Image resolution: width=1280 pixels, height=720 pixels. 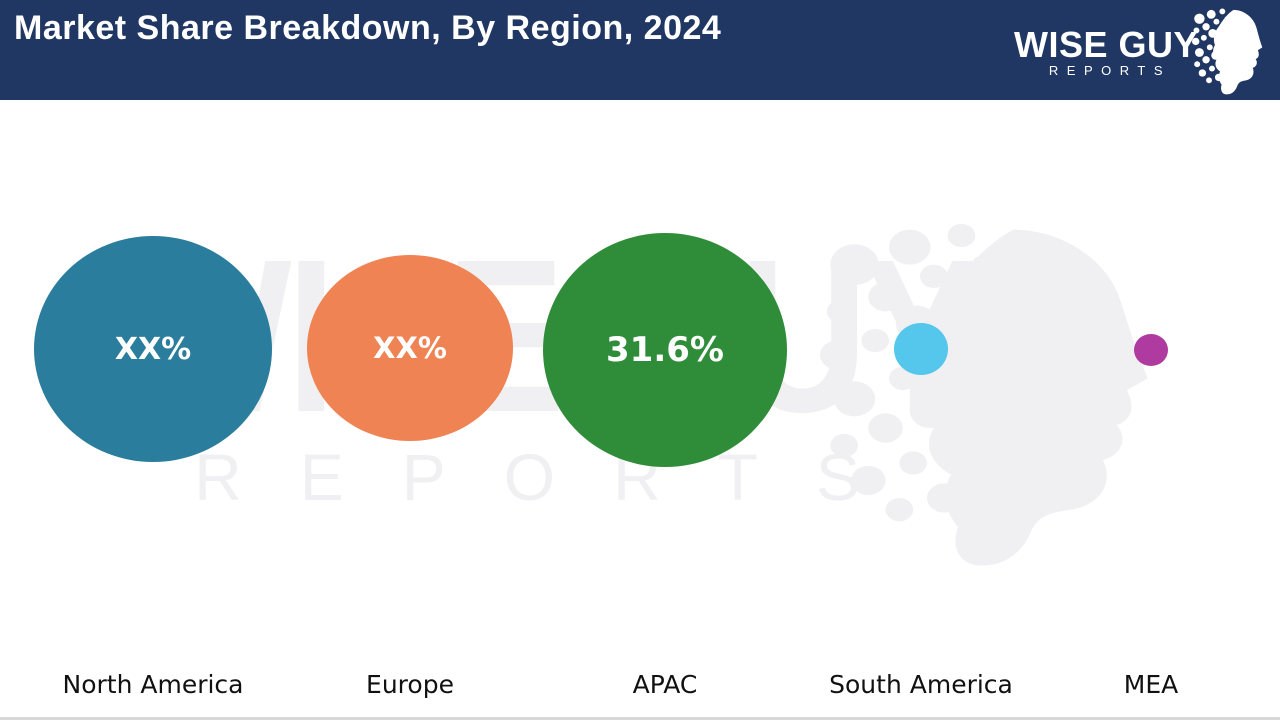 I want to click on bottom-divider, so click(x=640, y=718).